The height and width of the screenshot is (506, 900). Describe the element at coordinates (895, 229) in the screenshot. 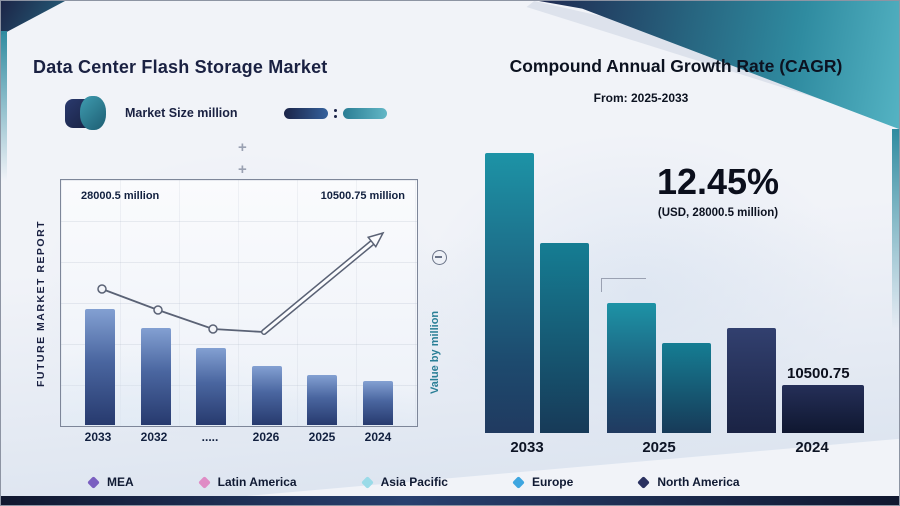

I see `right-edge-accent` at that location.